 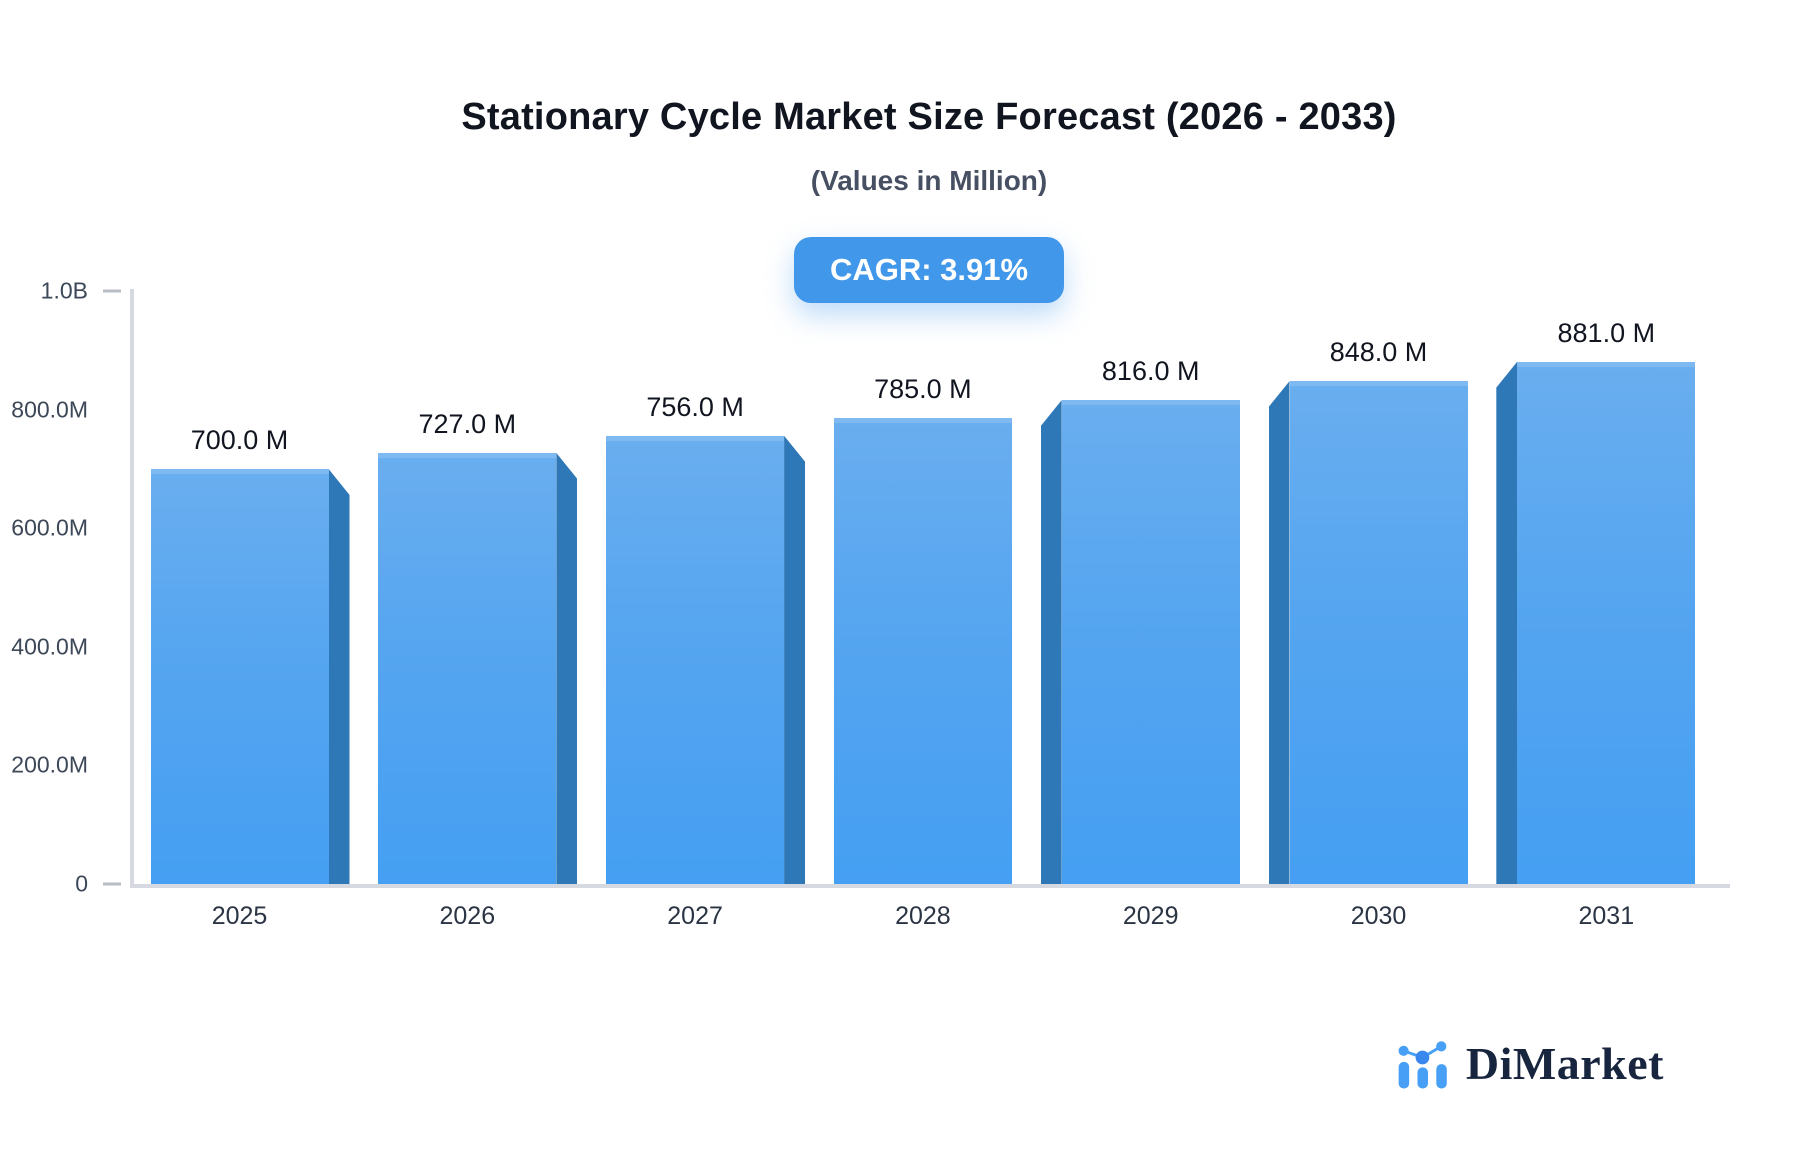 What do you see at coordinates (1378, 916) in the screenshot?
I see `x-category-label: 2030` at bounding box center [1378, 916].